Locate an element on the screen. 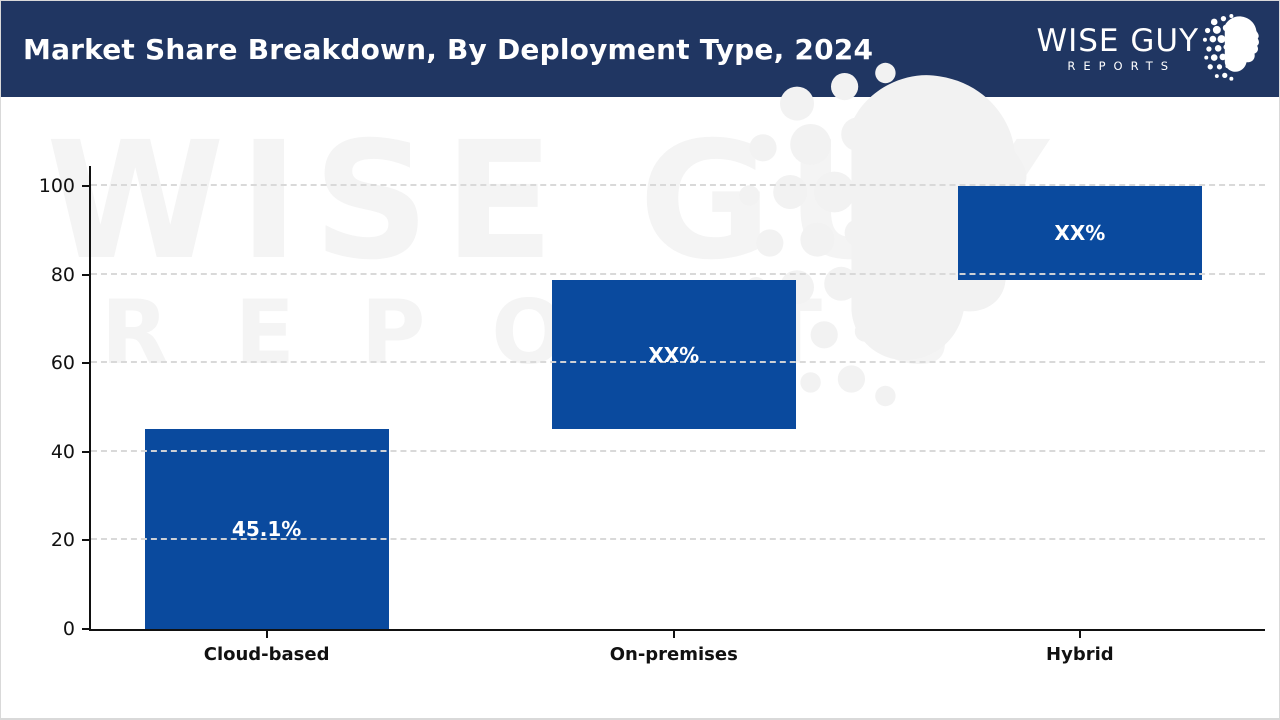 This screenshot has height=720, width=1280. wiseguy-logo: WISE GUY REPORTS is located at coordinates (1151, 49).